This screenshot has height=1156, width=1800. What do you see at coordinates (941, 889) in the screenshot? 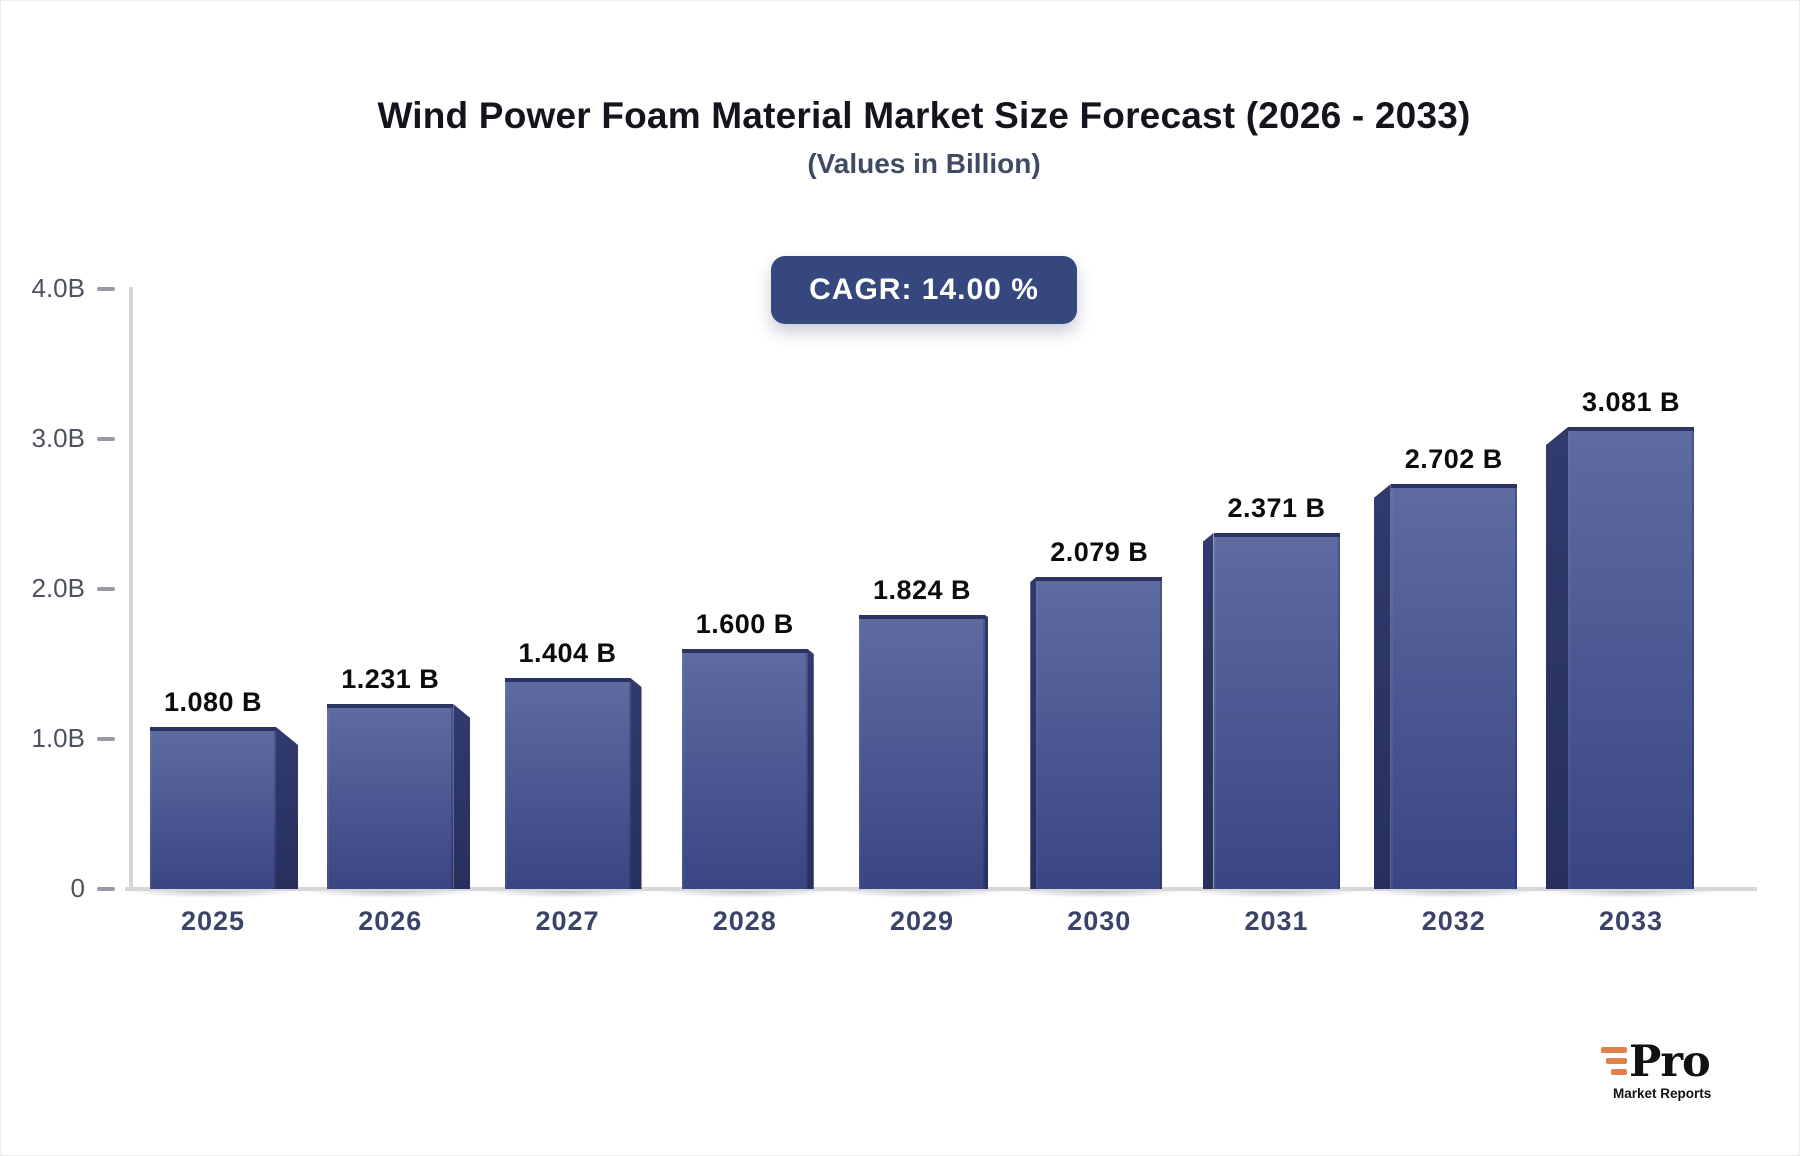
I see `x-axis-line` at bounding box center [941, 889].